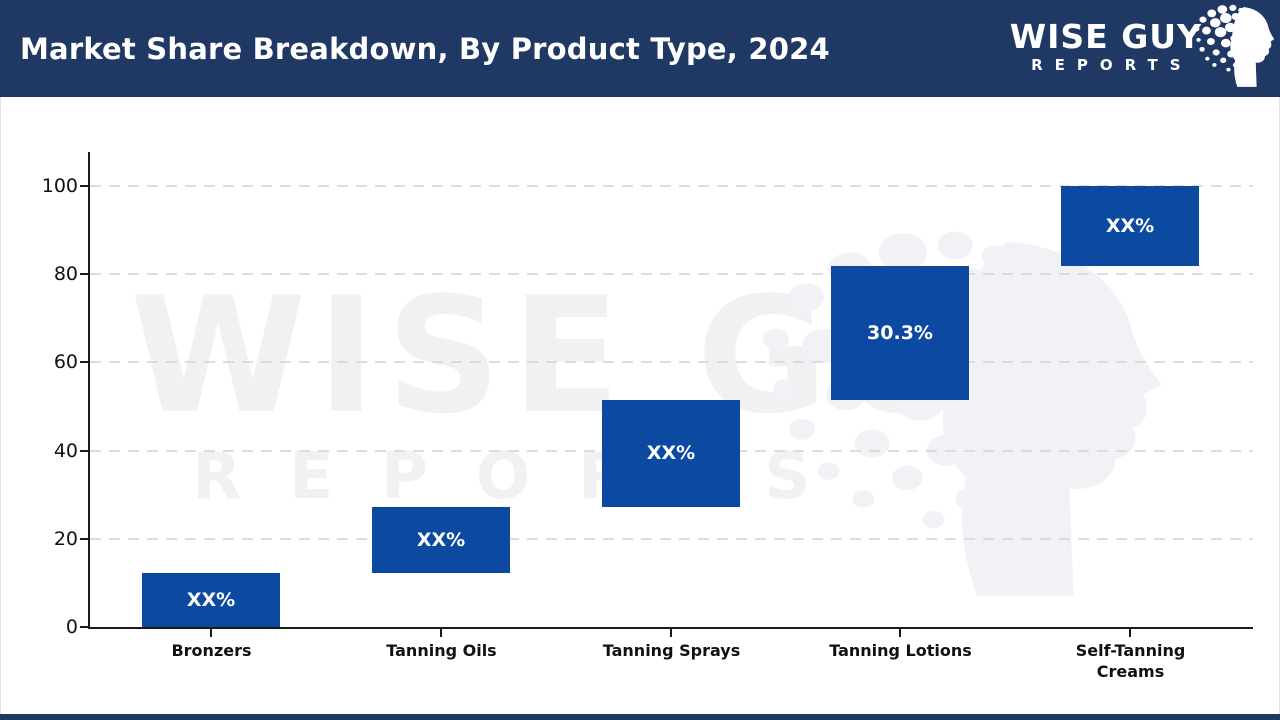 The image size is (1280, 720). I want to click on logo-wordmark: WISE GUY REPORTS, so click(1106, 47).